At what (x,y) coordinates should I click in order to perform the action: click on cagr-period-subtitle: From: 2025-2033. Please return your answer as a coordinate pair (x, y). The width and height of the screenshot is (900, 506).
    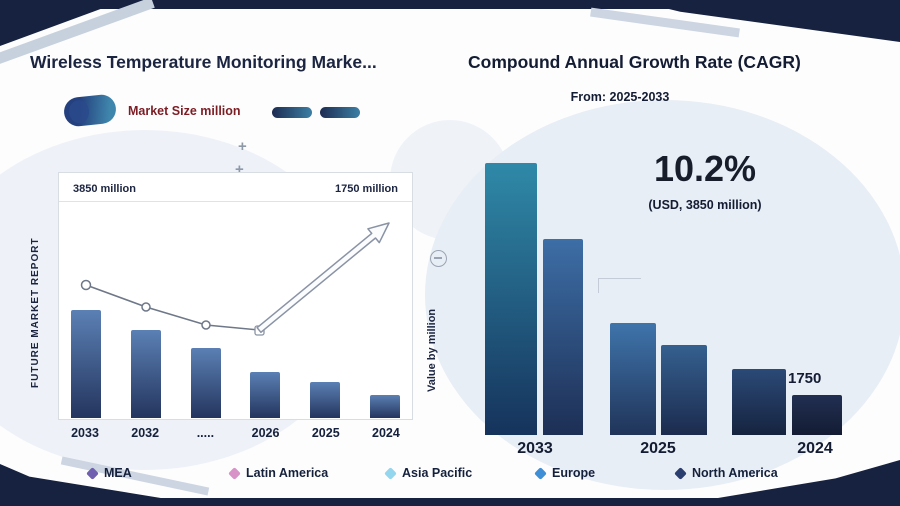
    Looking at the image, I should click on (620, 97).